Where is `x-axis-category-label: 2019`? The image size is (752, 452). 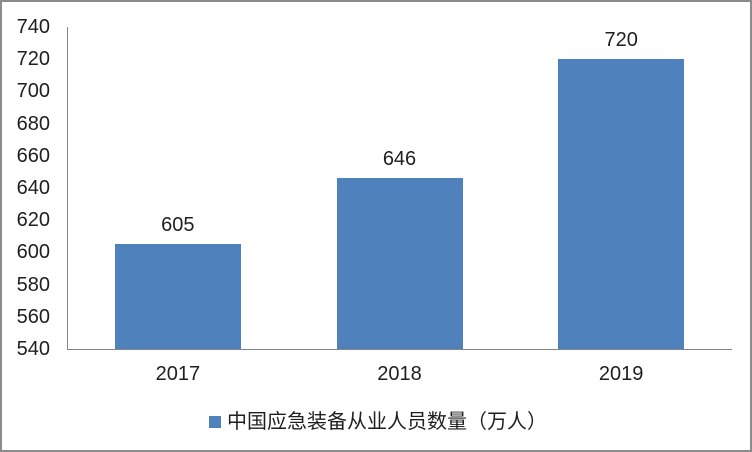
x-axis-category-label: 2019 is located at coordinates (621, 374).